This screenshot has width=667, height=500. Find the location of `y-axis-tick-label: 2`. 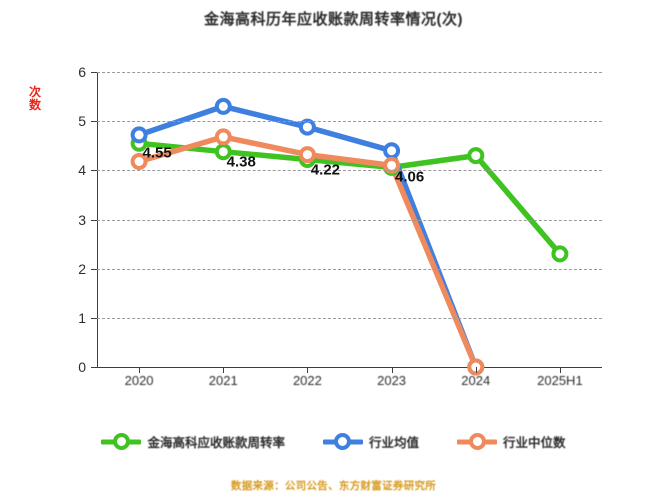

y-axis-tick-label: 2 is located at coordinates (82, 268).